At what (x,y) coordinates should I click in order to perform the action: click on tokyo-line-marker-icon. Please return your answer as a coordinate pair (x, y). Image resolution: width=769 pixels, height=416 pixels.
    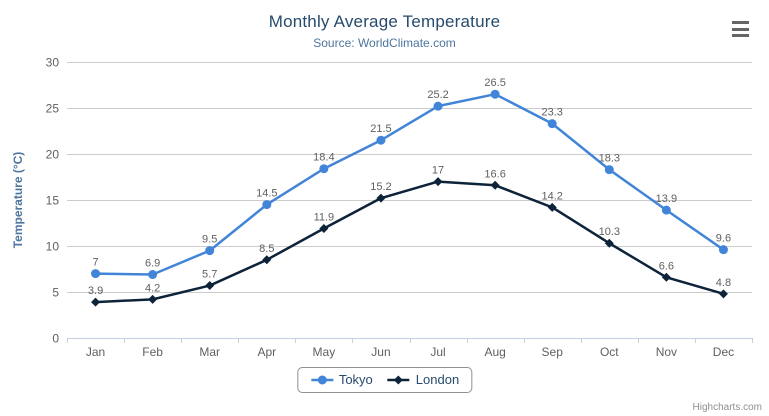
    Looking at the image, I should click on (321, 379).